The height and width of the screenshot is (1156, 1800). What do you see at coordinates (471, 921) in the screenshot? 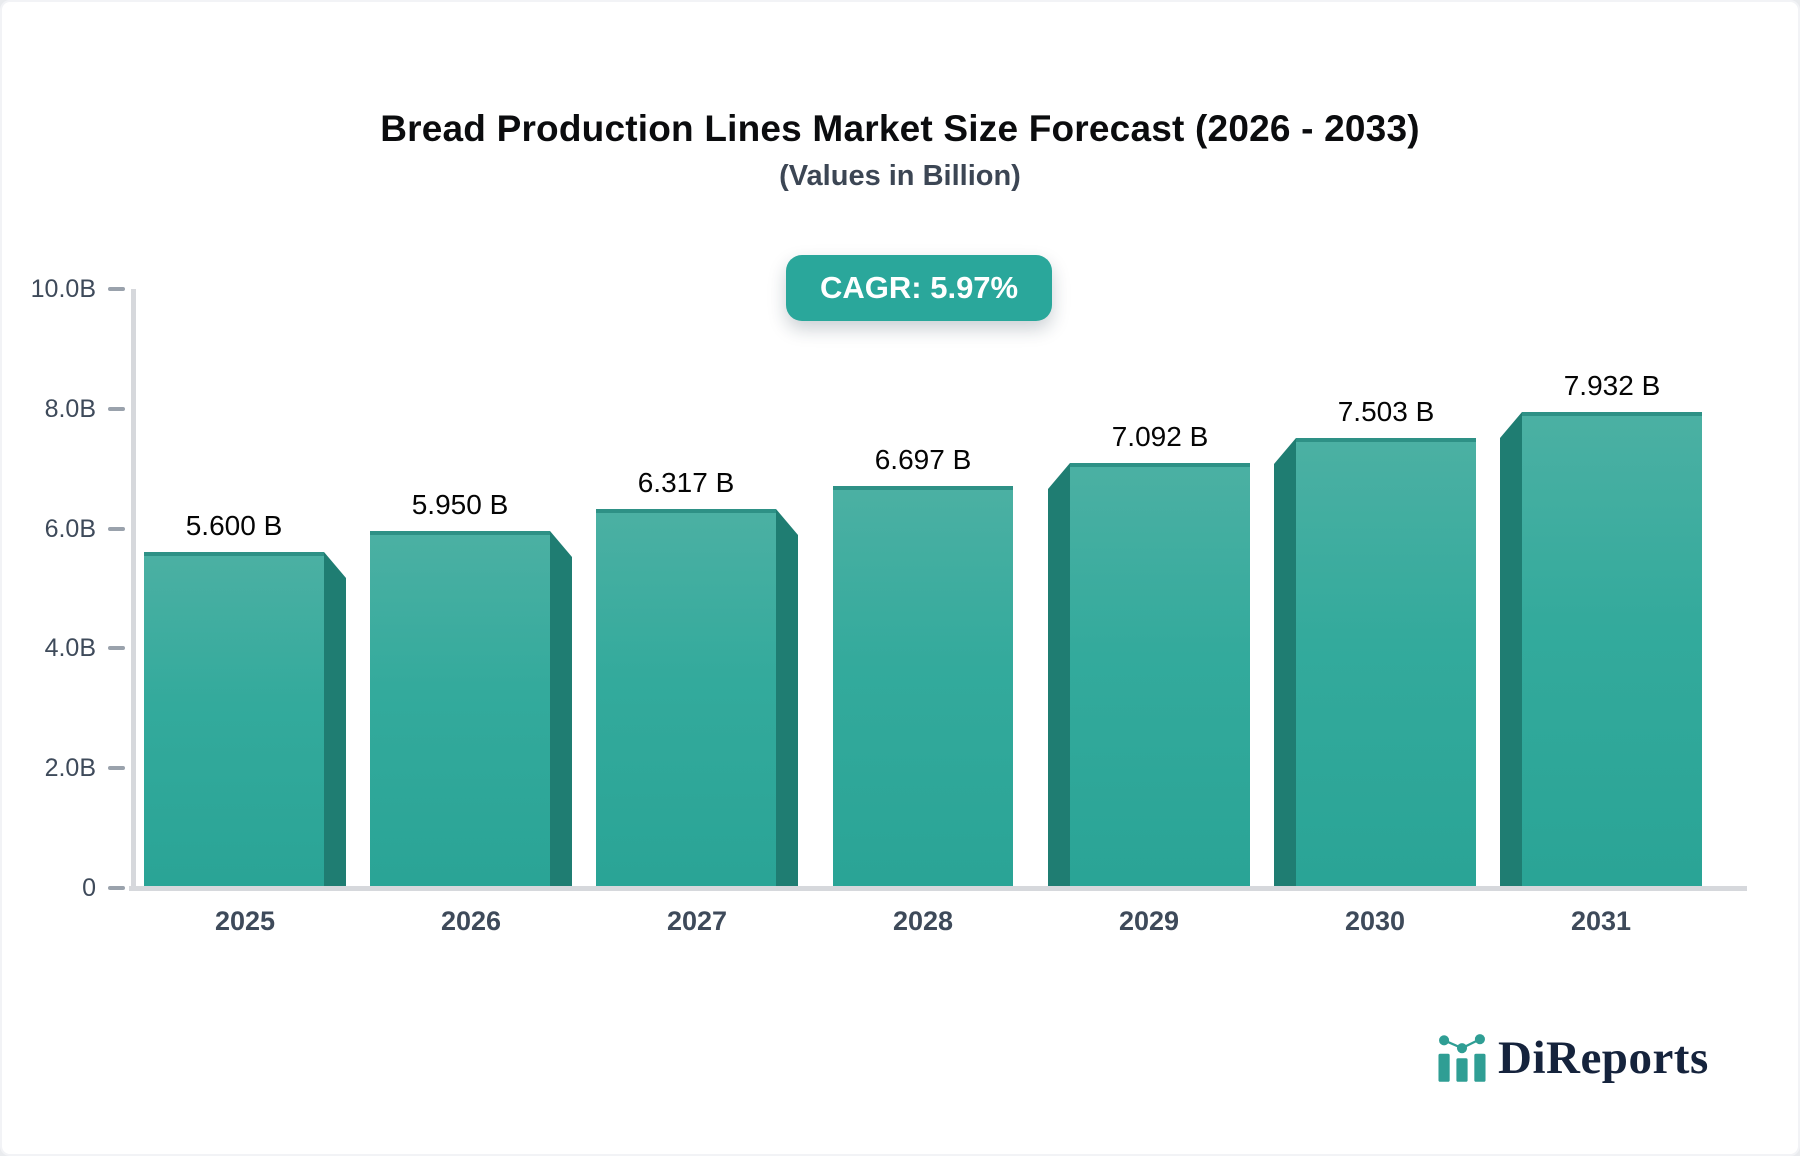
I see `x-tick-label-2026: 2026` at bounding box center [471, 921].